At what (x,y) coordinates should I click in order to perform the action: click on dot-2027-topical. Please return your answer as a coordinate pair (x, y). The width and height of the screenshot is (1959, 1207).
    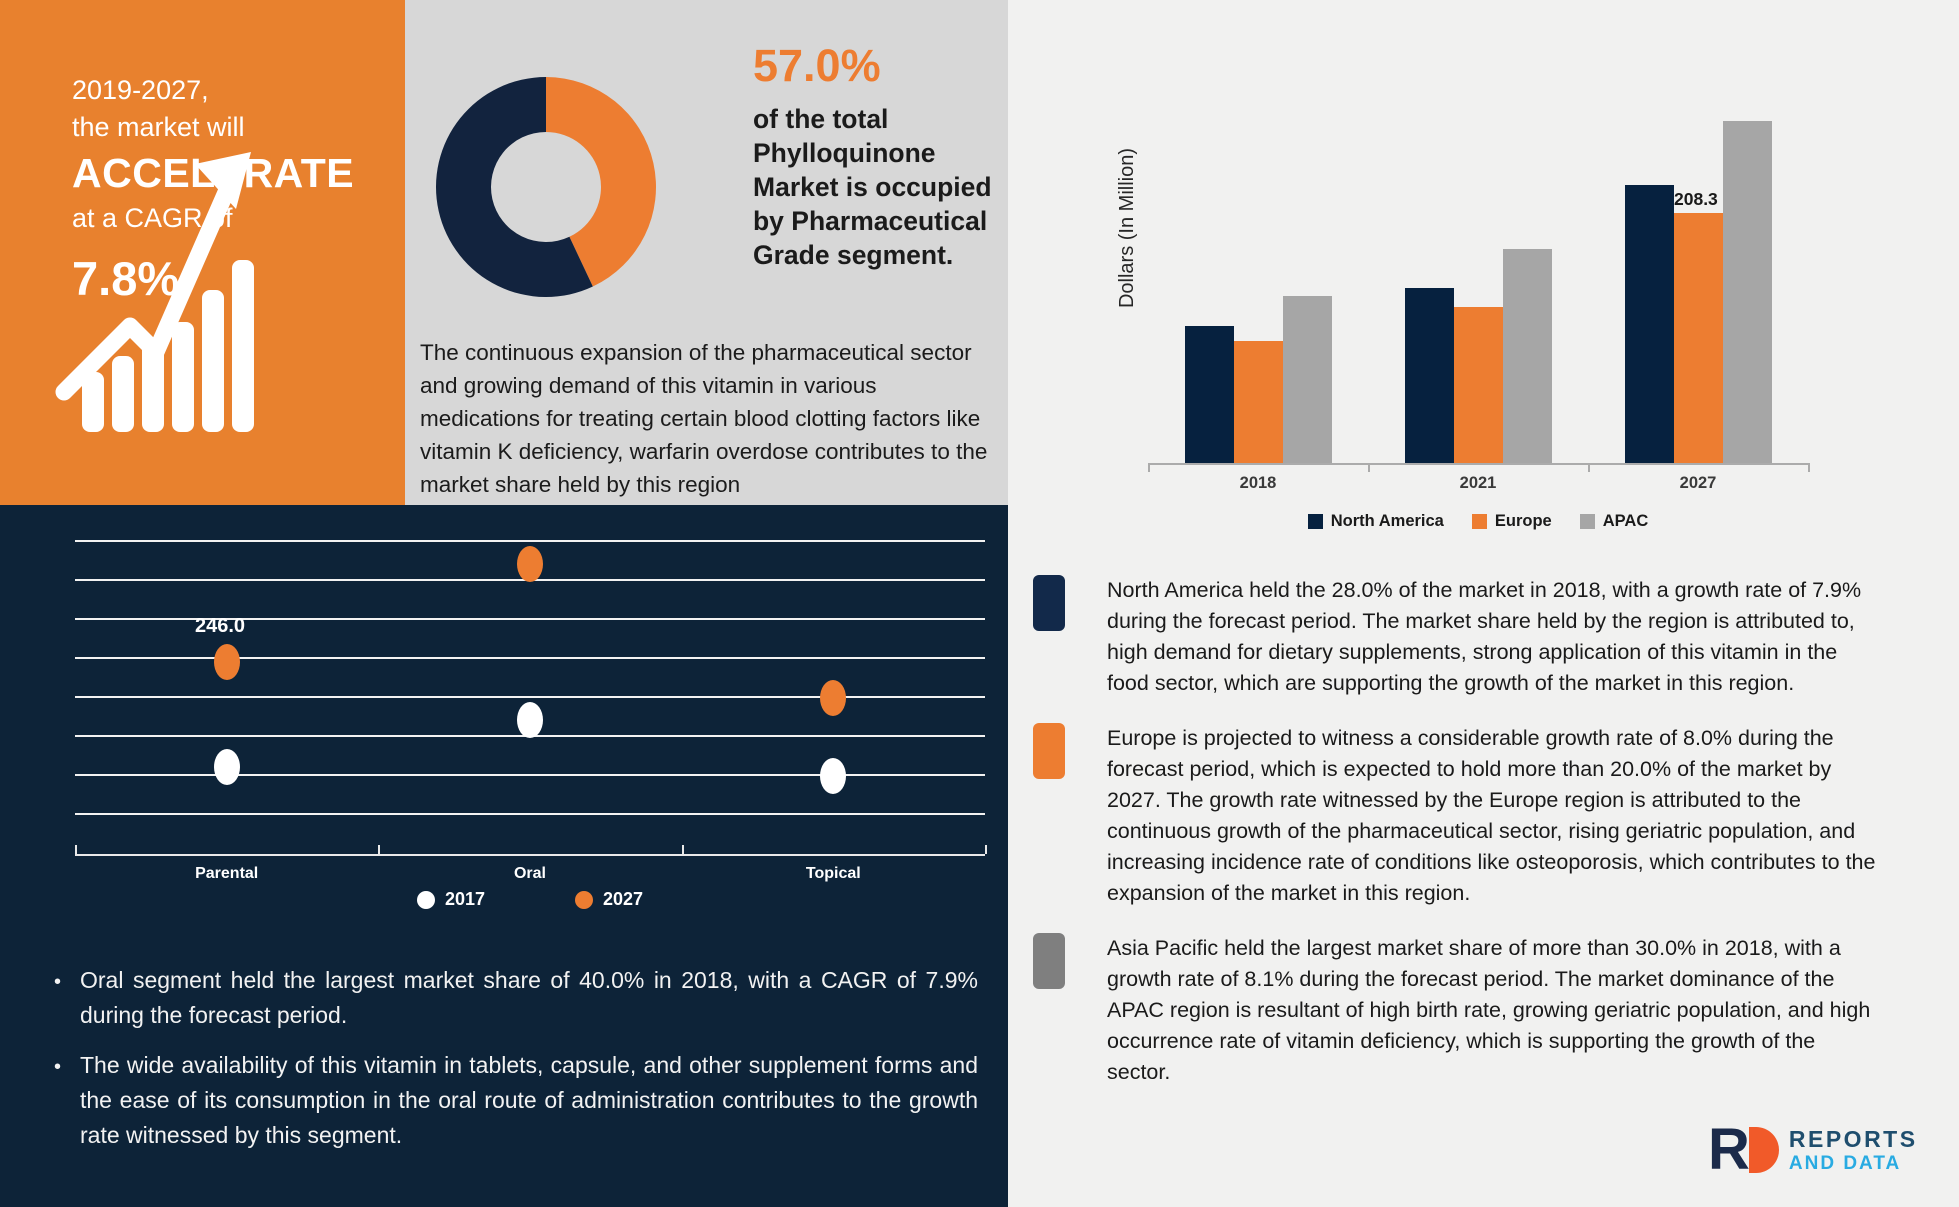
    Looking at the image, I should click on (833, 698).